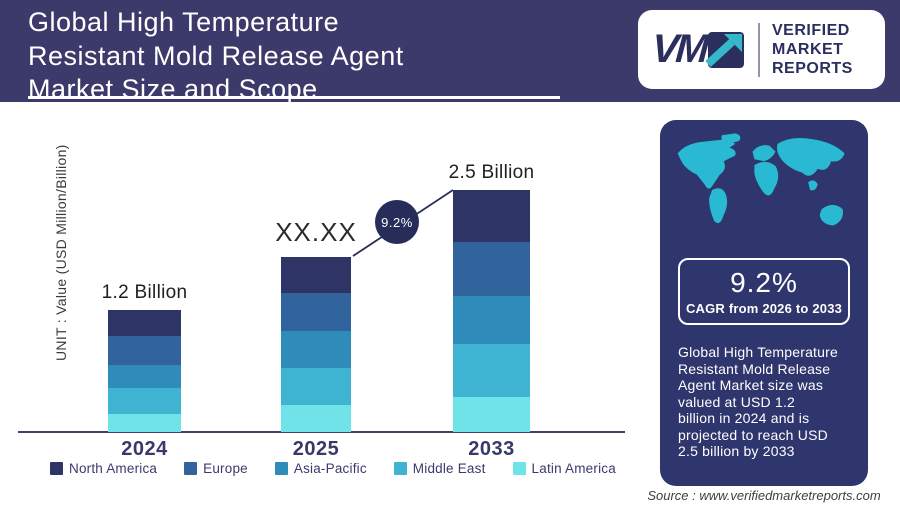 The width and height of the screenshot is (900, 506). I want to click on world-map-icon, so click(764, 190).